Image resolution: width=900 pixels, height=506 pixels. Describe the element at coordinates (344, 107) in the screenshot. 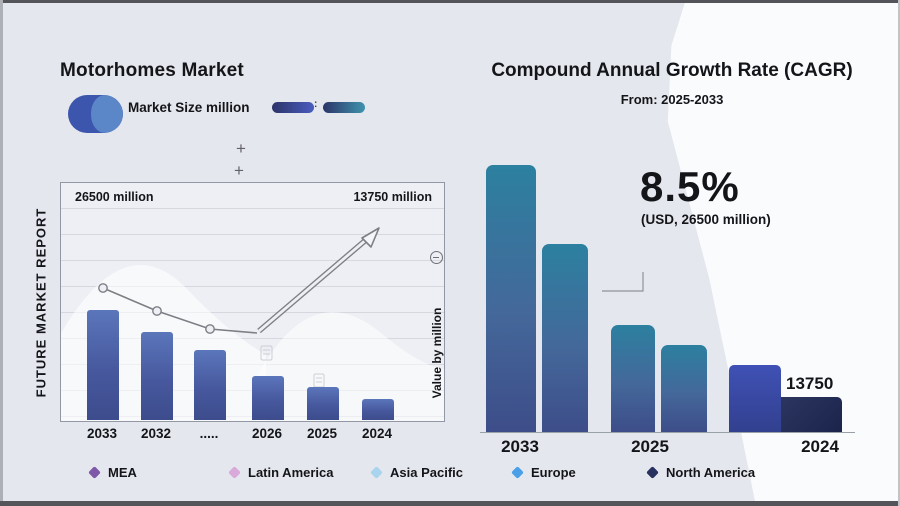

I see `ratio-pill-right-icon` at that location.